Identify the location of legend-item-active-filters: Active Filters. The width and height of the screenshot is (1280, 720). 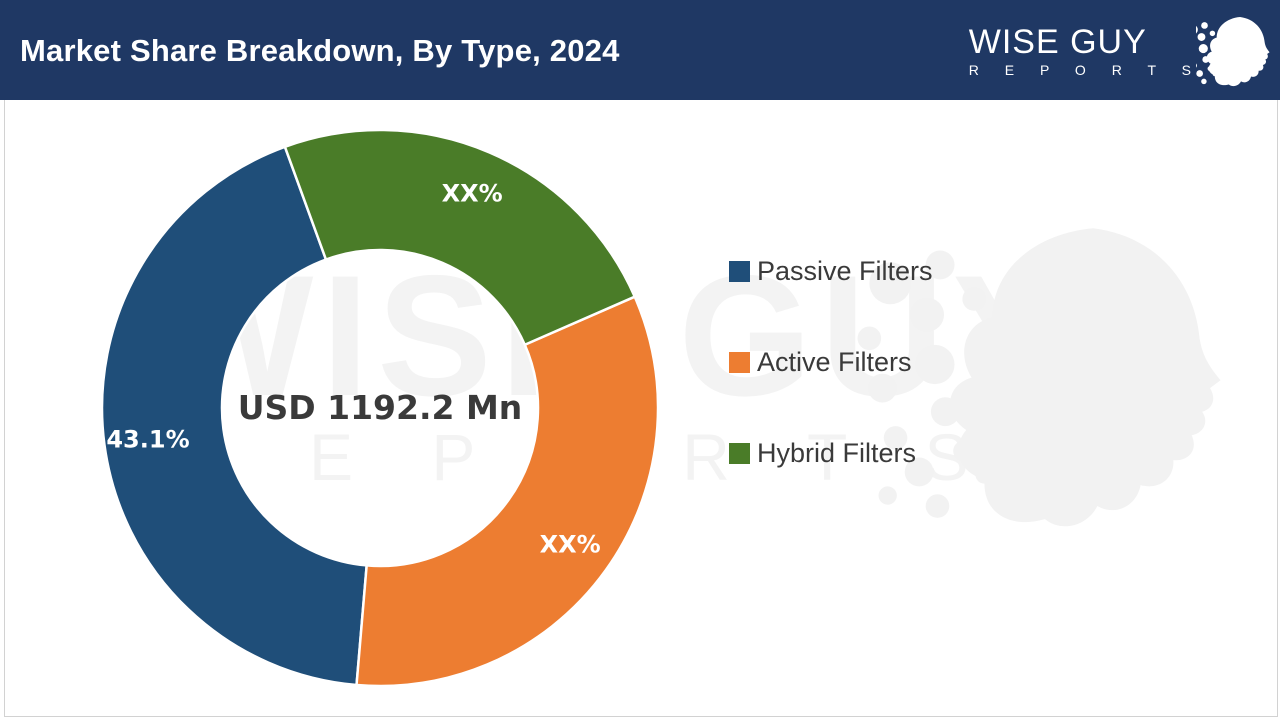
(831, 362).